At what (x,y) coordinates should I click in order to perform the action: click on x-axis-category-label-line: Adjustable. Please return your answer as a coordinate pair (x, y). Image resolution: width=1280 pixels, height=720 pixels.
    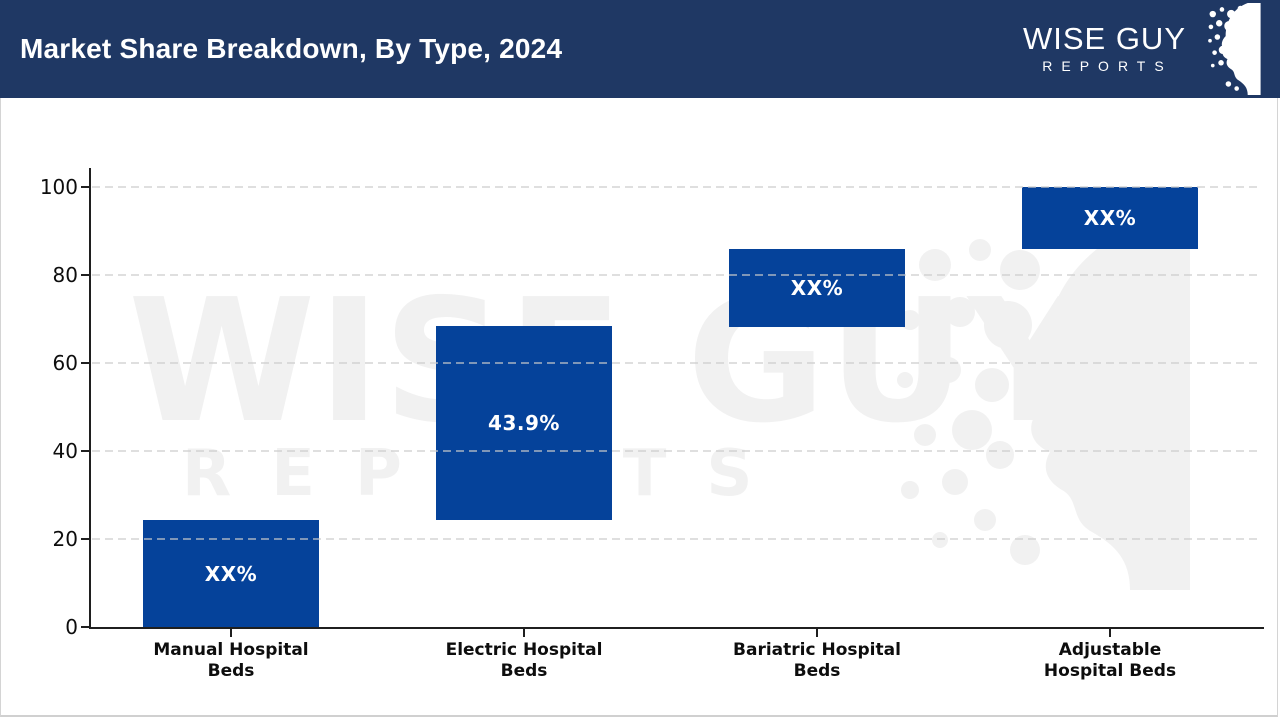
    Looking at the image, I should click on (1110, 650).